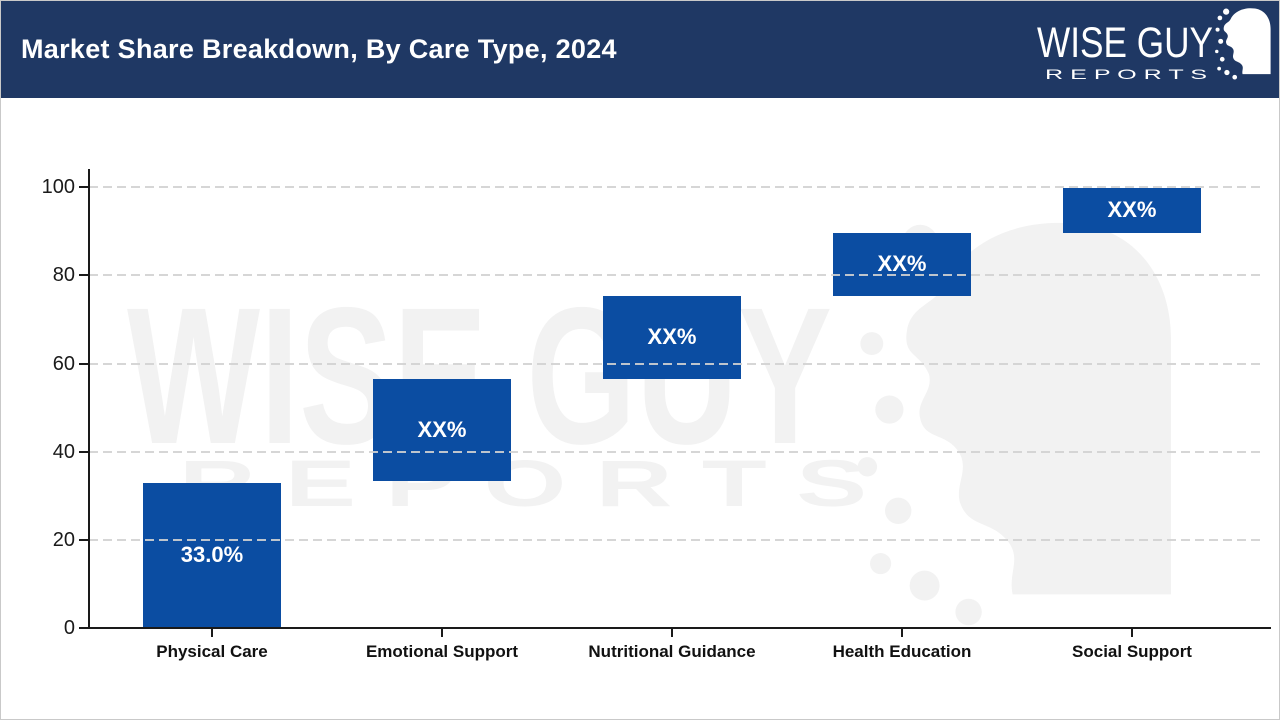  I want to click on bar-label-emotional-support: XX%, so click(442, 430).